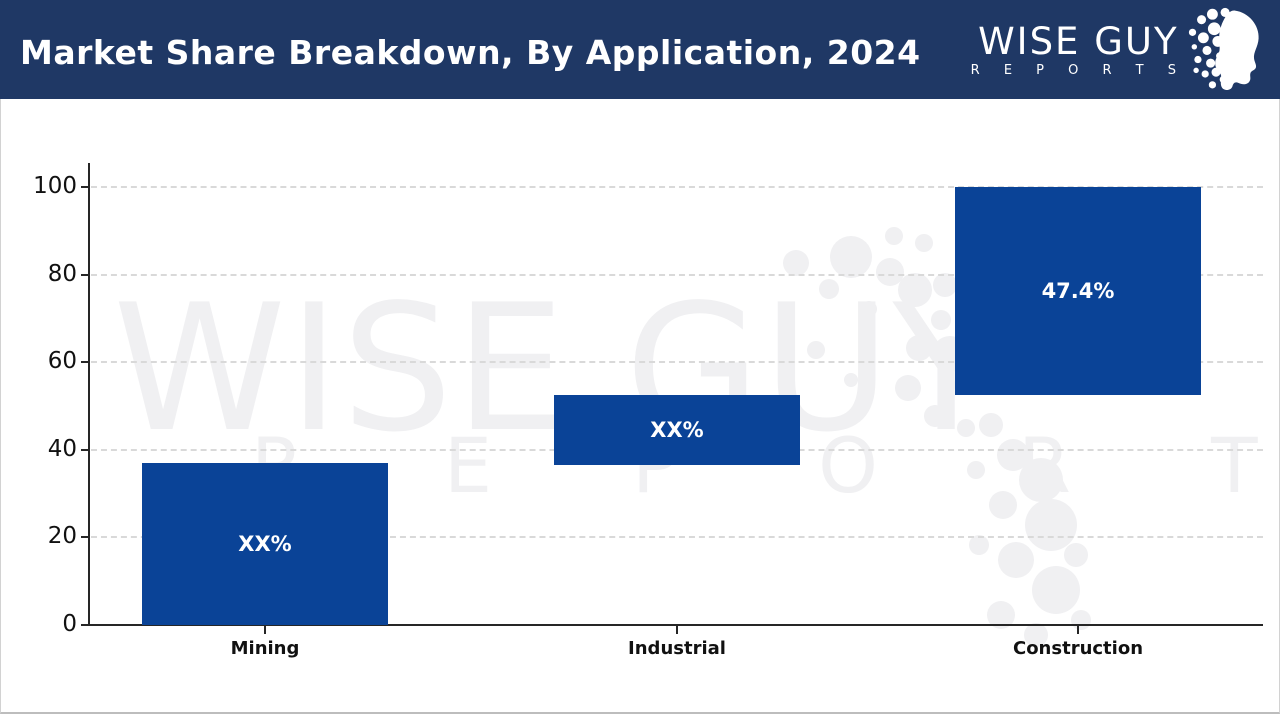  I want to click on x-category-label-construction: Construction, so click(1078, 648).